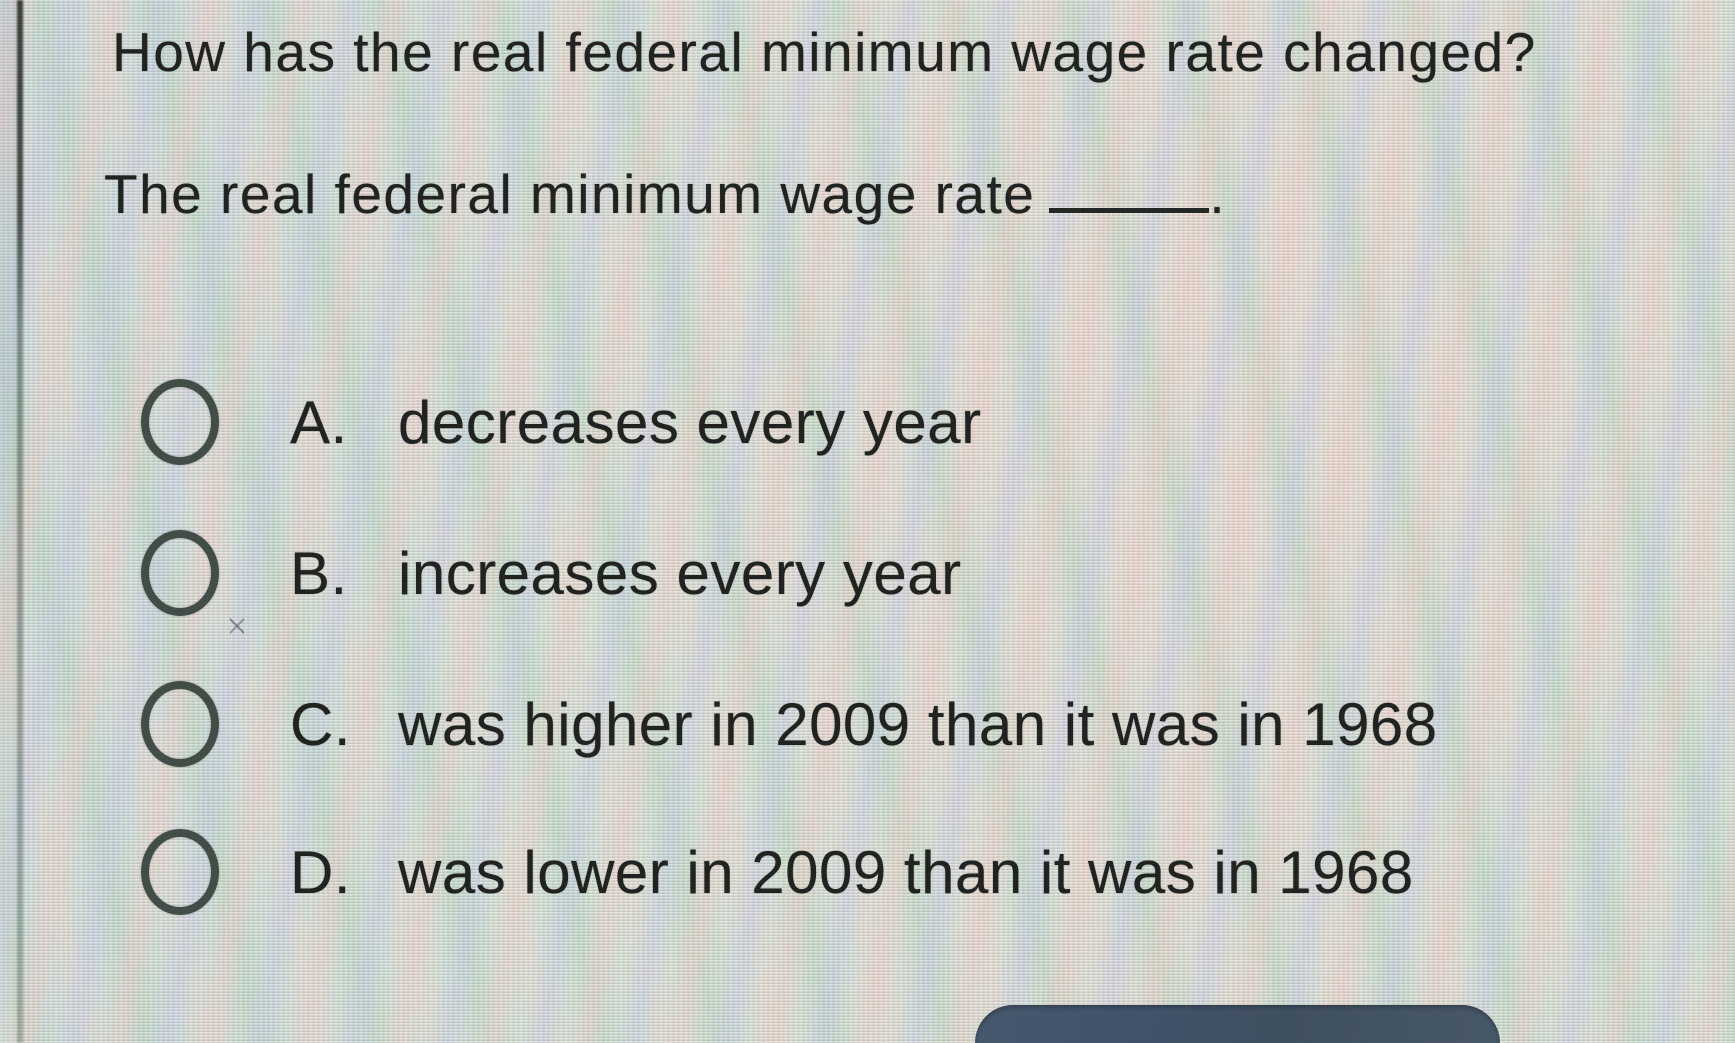 The image size is (1735, 1043). I want to click on screen-left-edge-shadow, so click(20, 521).